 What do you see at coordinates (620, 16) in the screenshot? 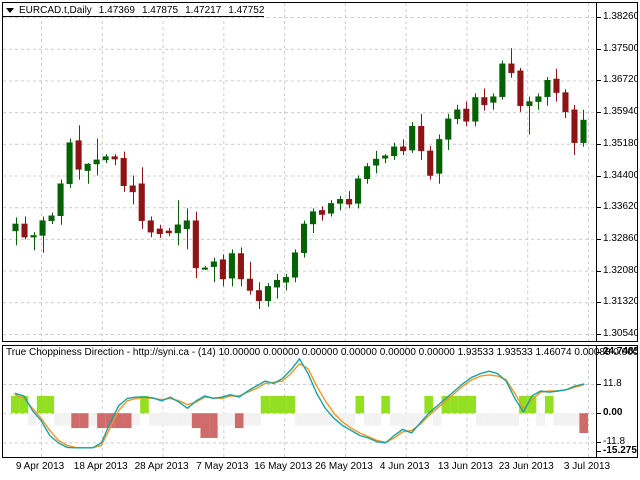
I see `price-axis-label: 1.38260` at bounding box center [620, 16].